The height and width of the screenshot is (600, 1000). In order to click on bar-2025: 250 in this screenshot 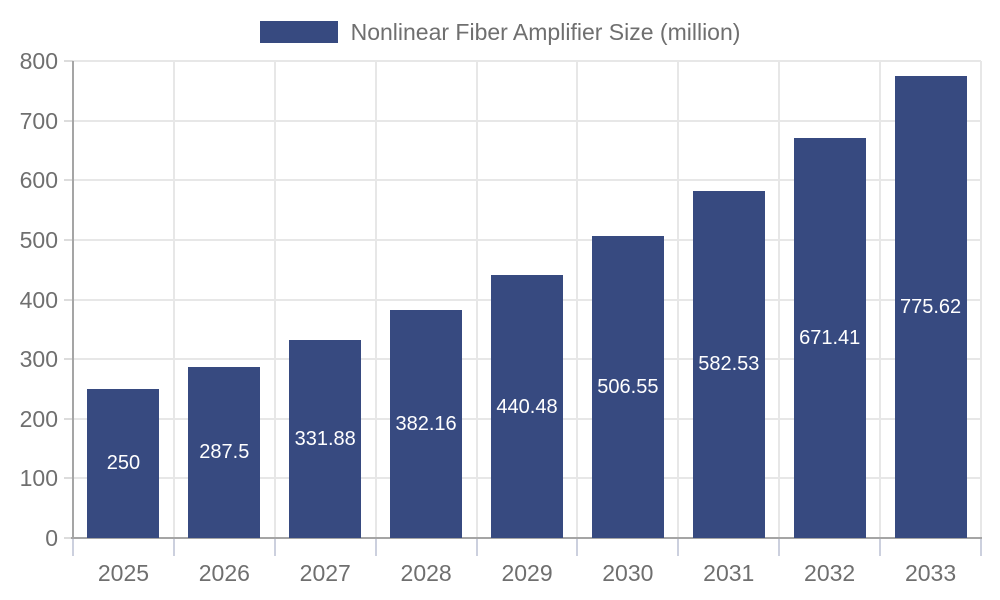, I will do `click(123, 463)`.